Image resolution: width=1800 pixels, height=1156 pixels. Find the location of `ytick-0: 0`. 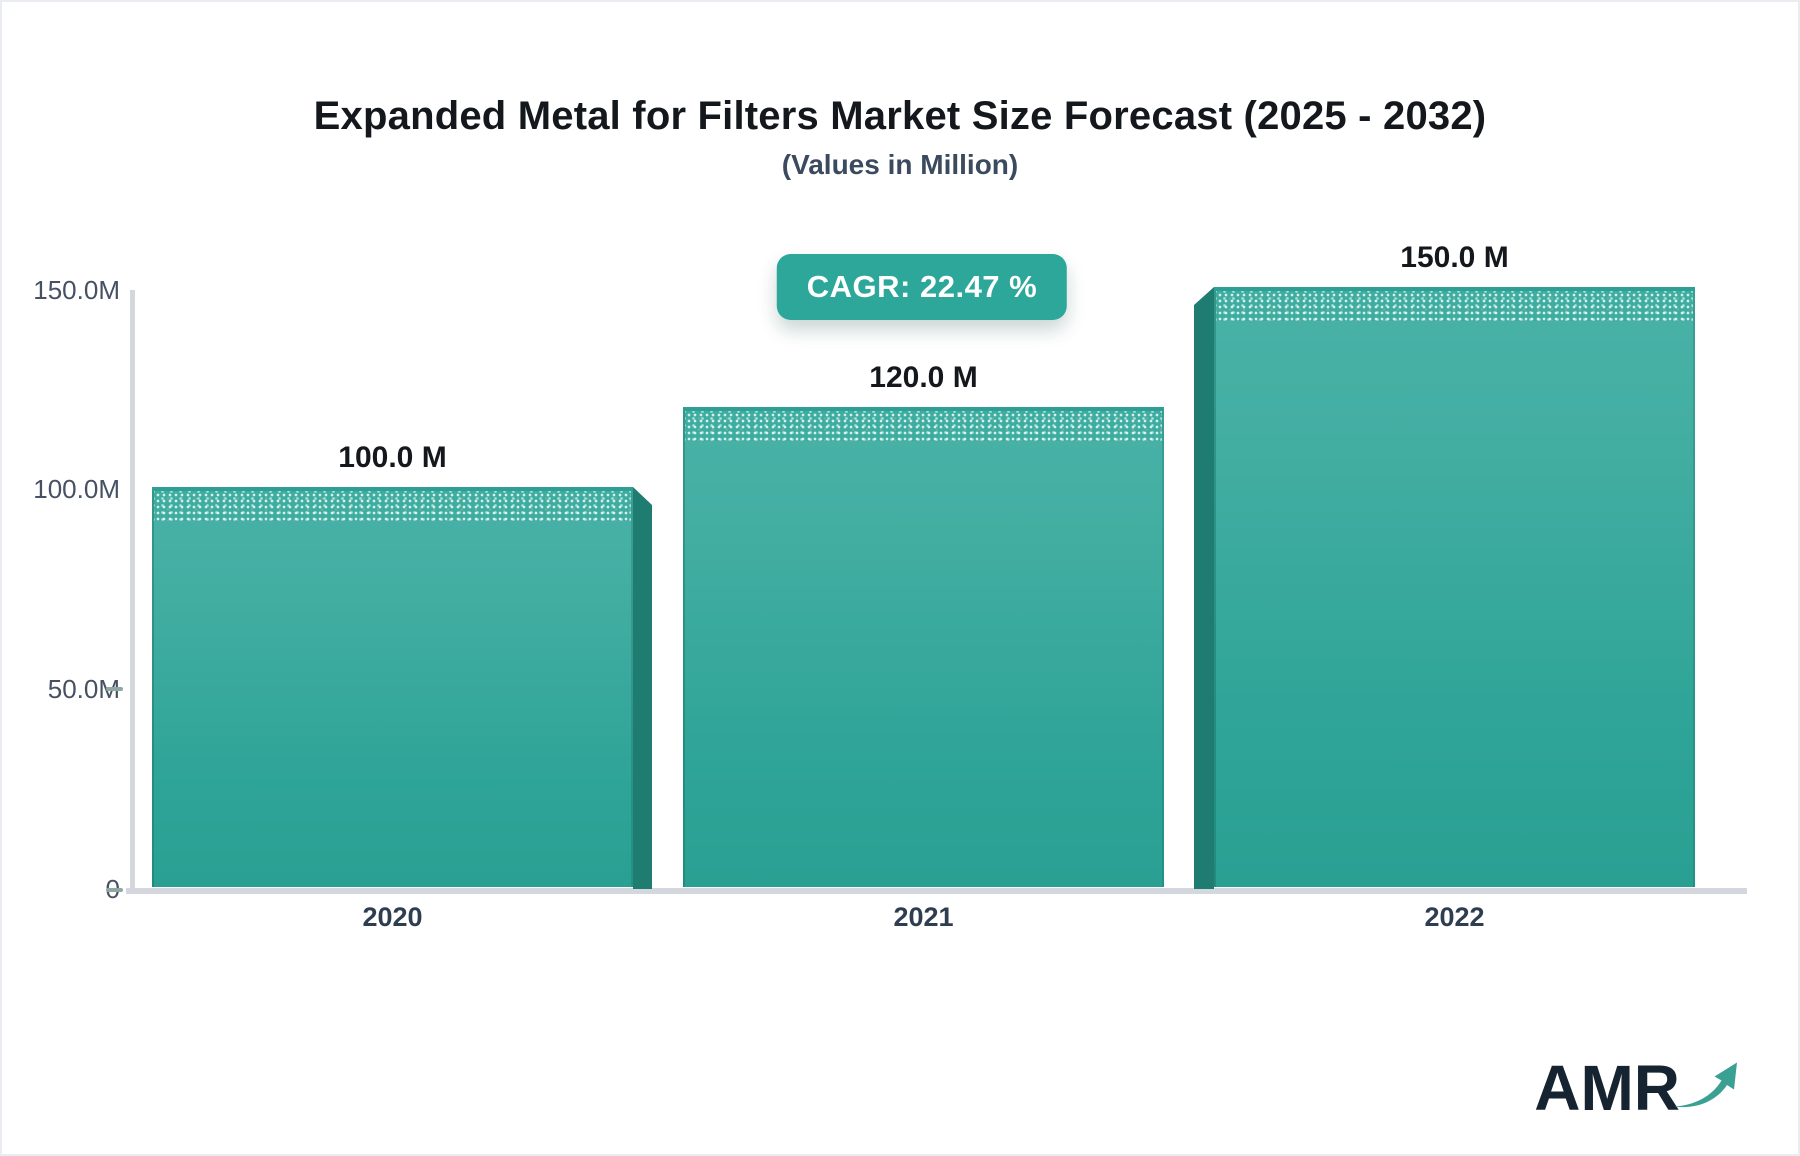

ytick-0: 0 is located at coordinates (61, 889).